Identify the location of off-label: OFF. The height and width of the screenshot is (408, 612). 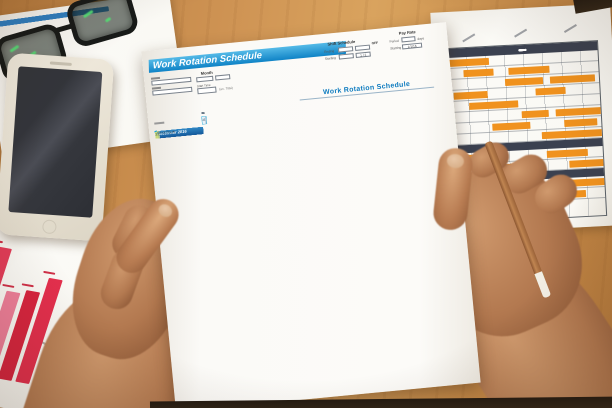
(375, 43).